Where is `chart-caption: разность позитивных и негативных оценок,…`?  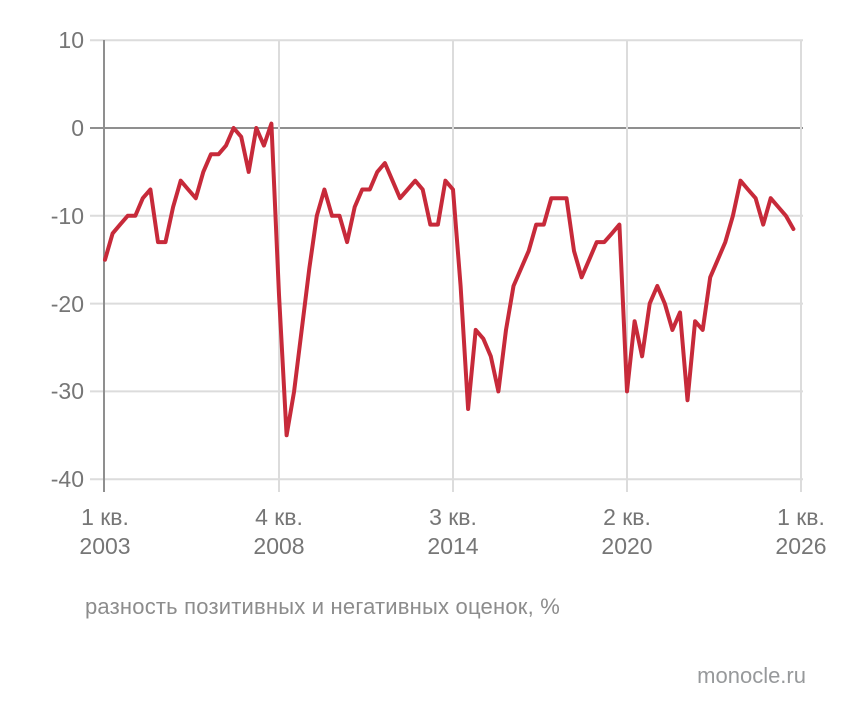 chart-caption: разность позитивных и негативных оценок,… is located at coordinates (322, 606).